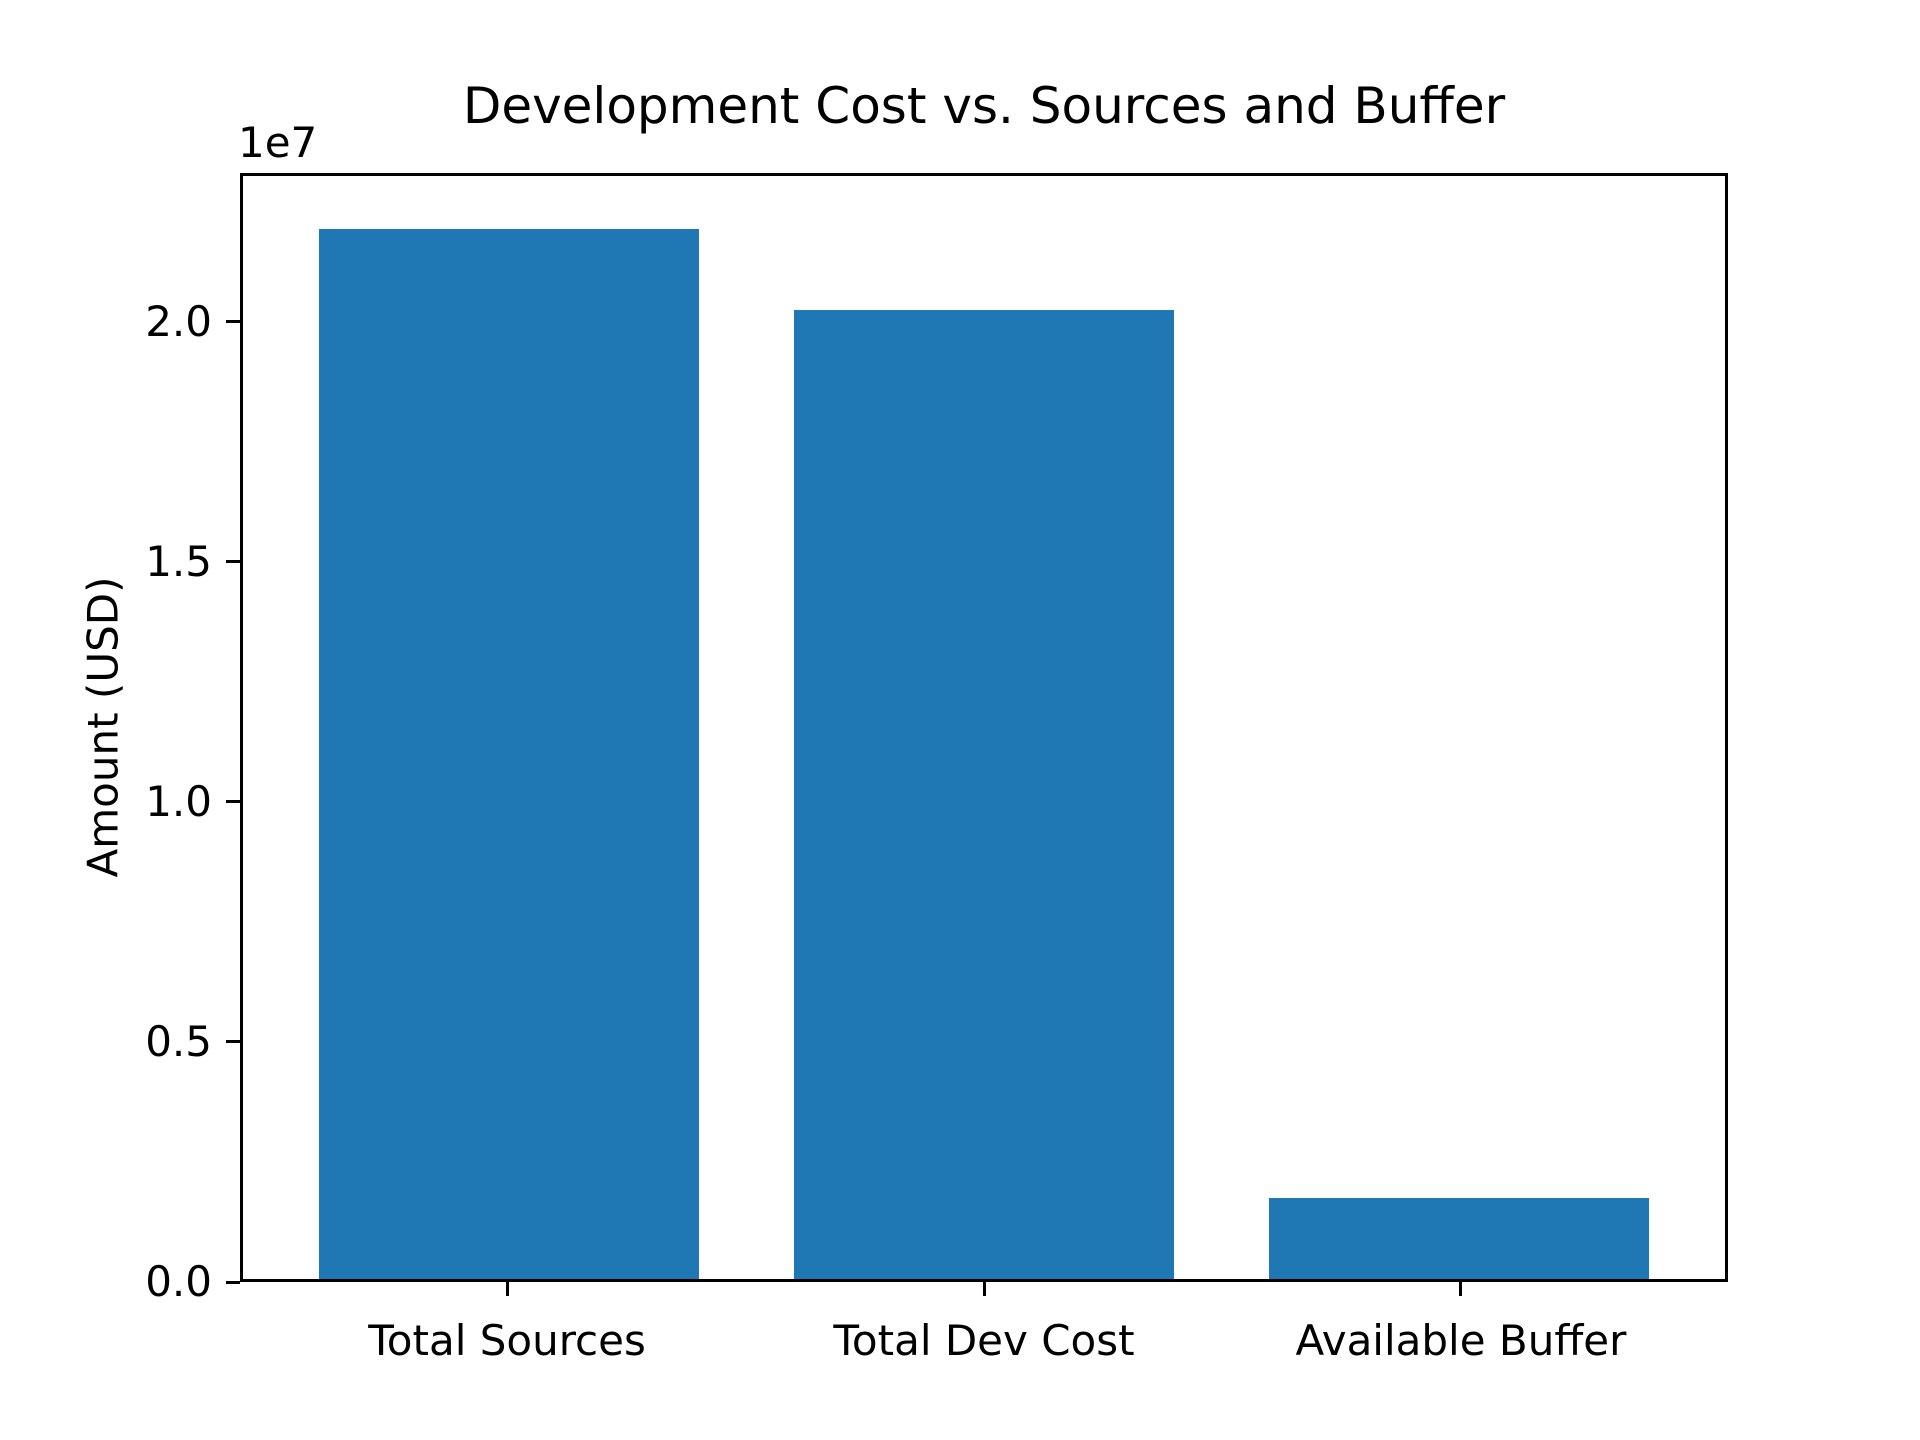 Image resolution: width=1920 pixels, height=1440 pixels. Describe the element at coordinates (120, 738) in the screenshot. I see `y-axis: 0.0 0.5 1.0 1.5 2.0` at that location.